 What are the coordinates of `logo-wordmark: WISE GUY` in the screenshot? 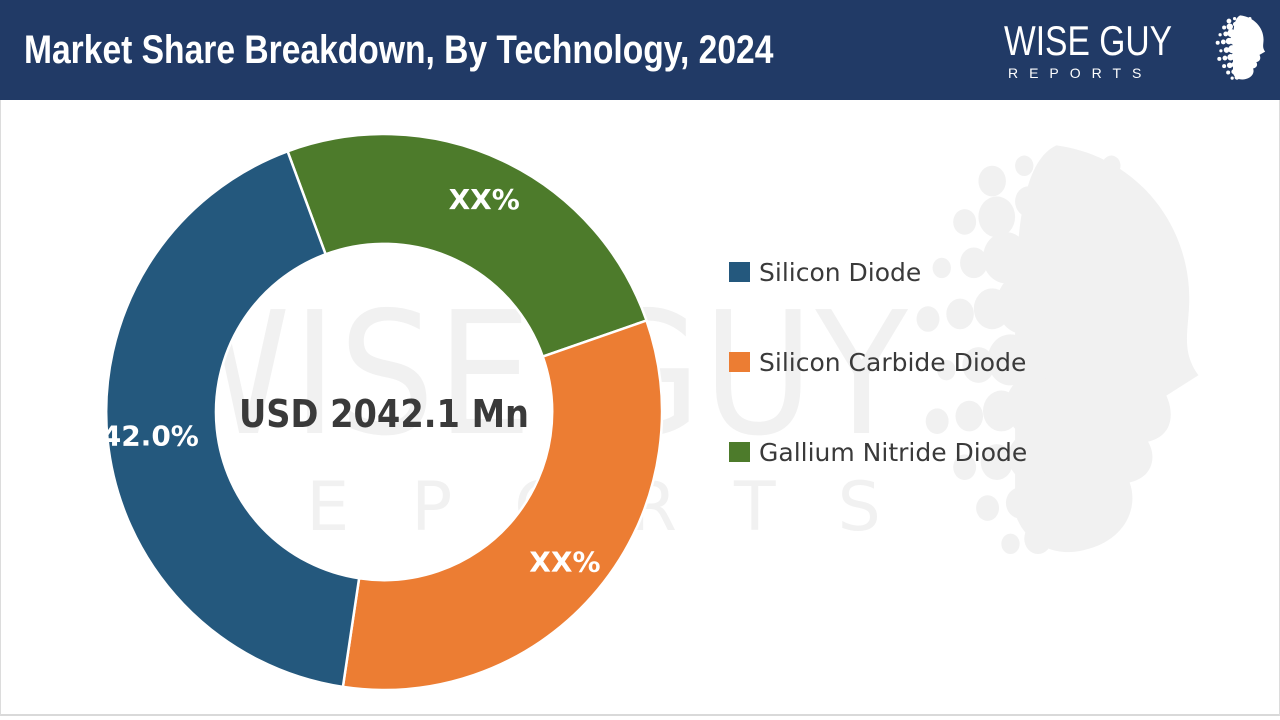 It's located at (1087, 40).